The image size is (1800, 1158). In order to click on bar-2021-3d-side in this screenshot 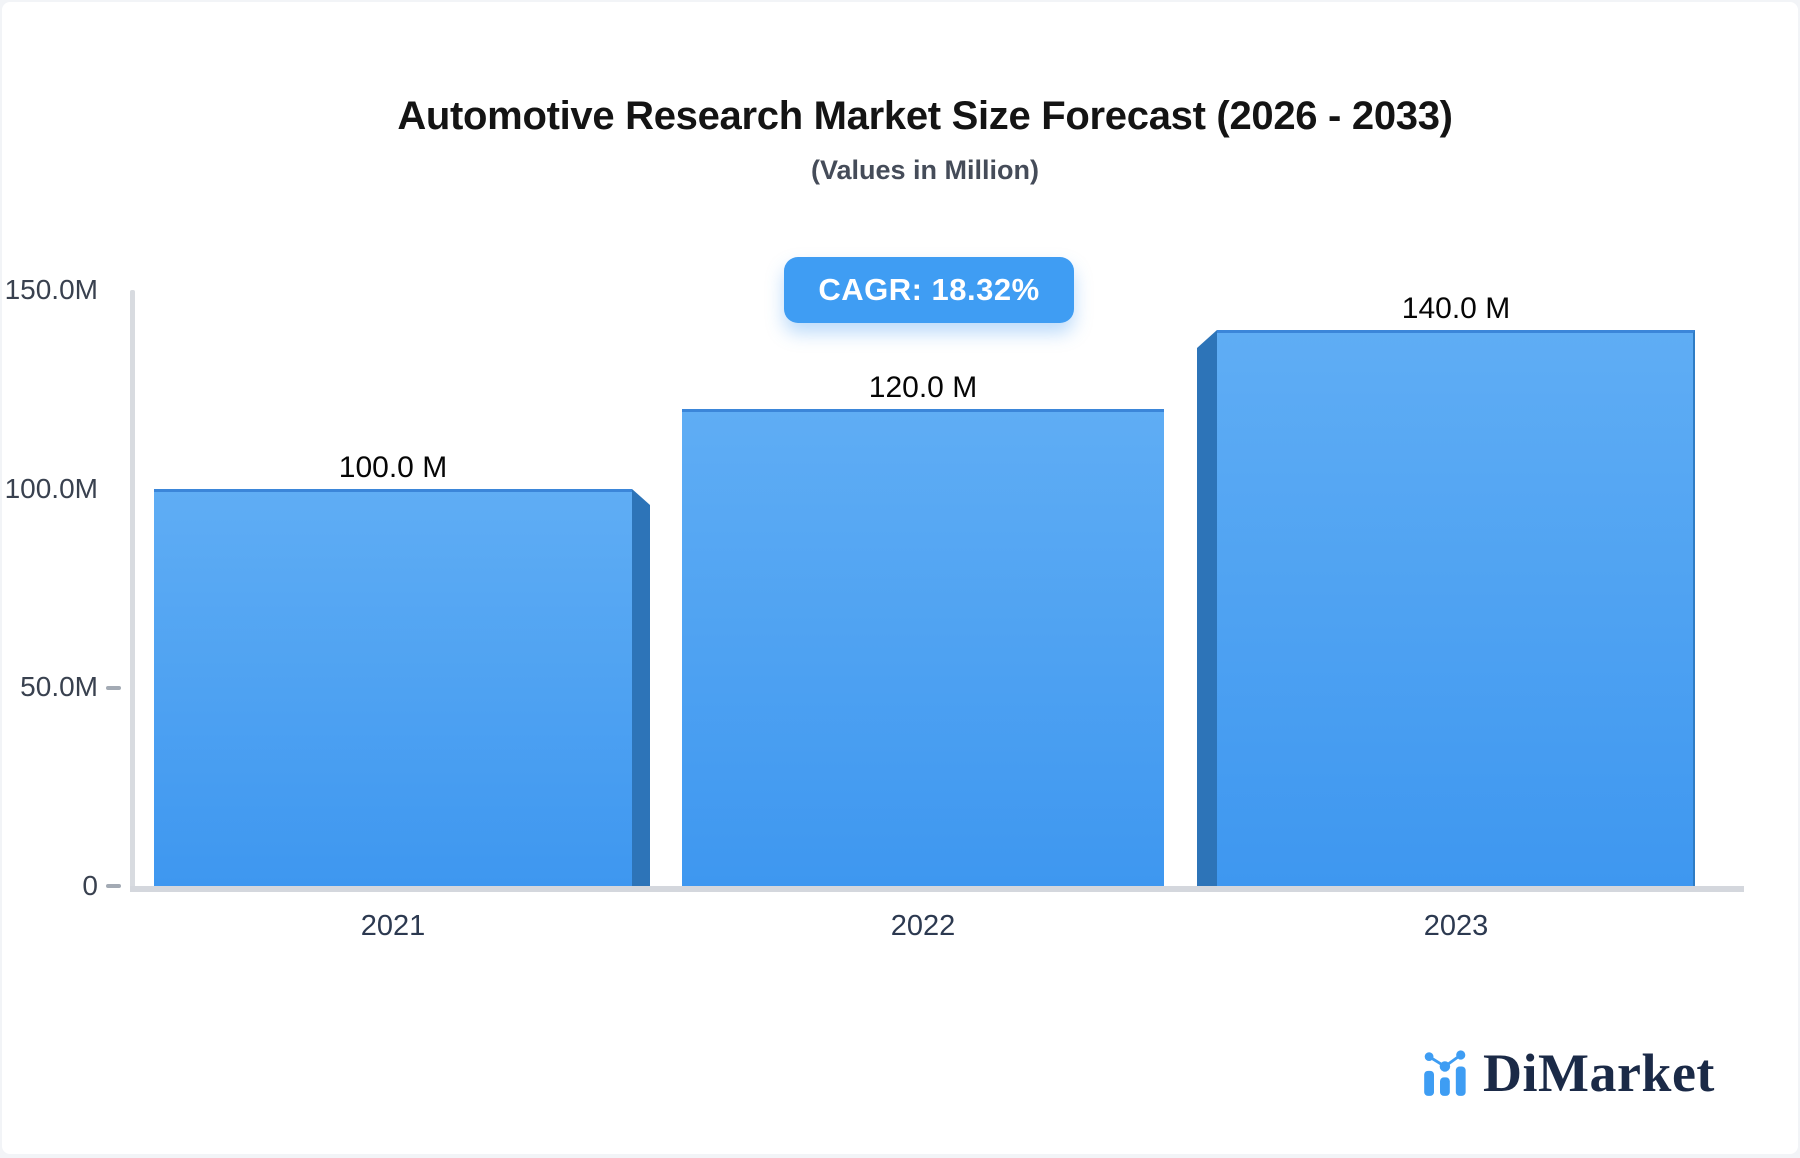, I will do `click(641, 687)`.